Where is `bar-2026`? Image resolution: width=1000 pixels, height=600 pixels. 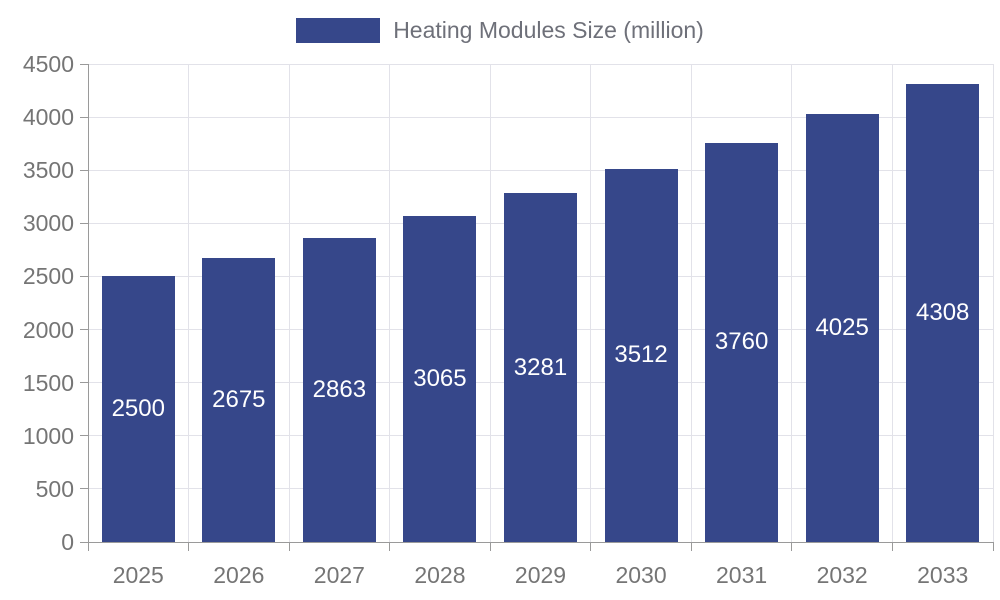 bar-2026 is located at coordinates (239, 399).